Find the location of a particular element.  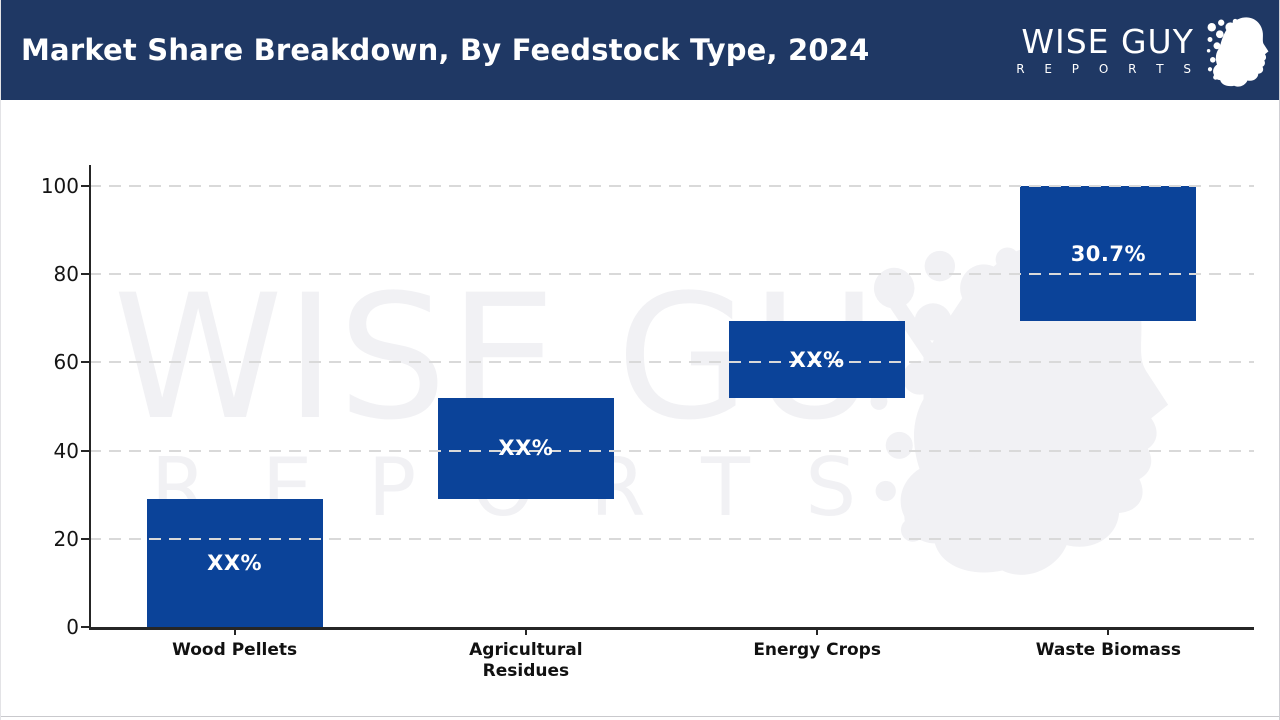

bar-value-label-energy-crops: XX% is located at coordinates (817, 359).